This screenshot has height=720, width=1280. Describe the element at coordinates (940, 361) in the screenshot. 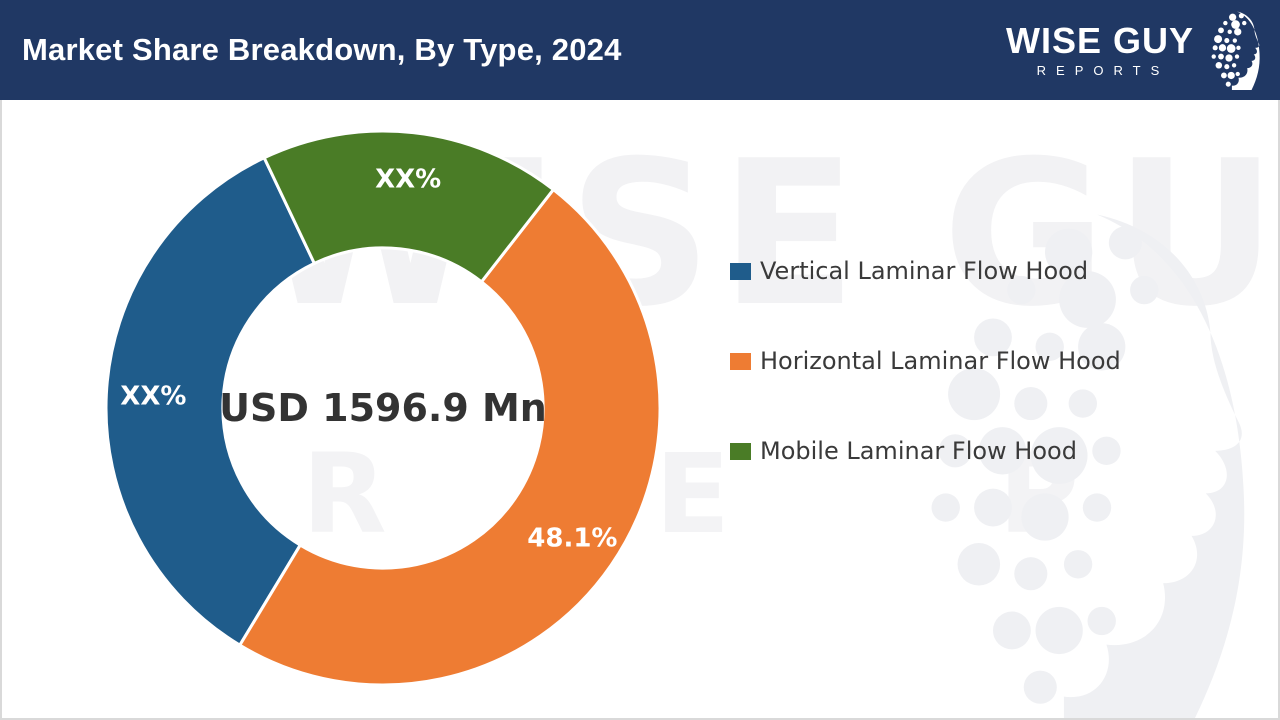

I see `legend-label: Horizontal Laminar Flow Hood` at that location.